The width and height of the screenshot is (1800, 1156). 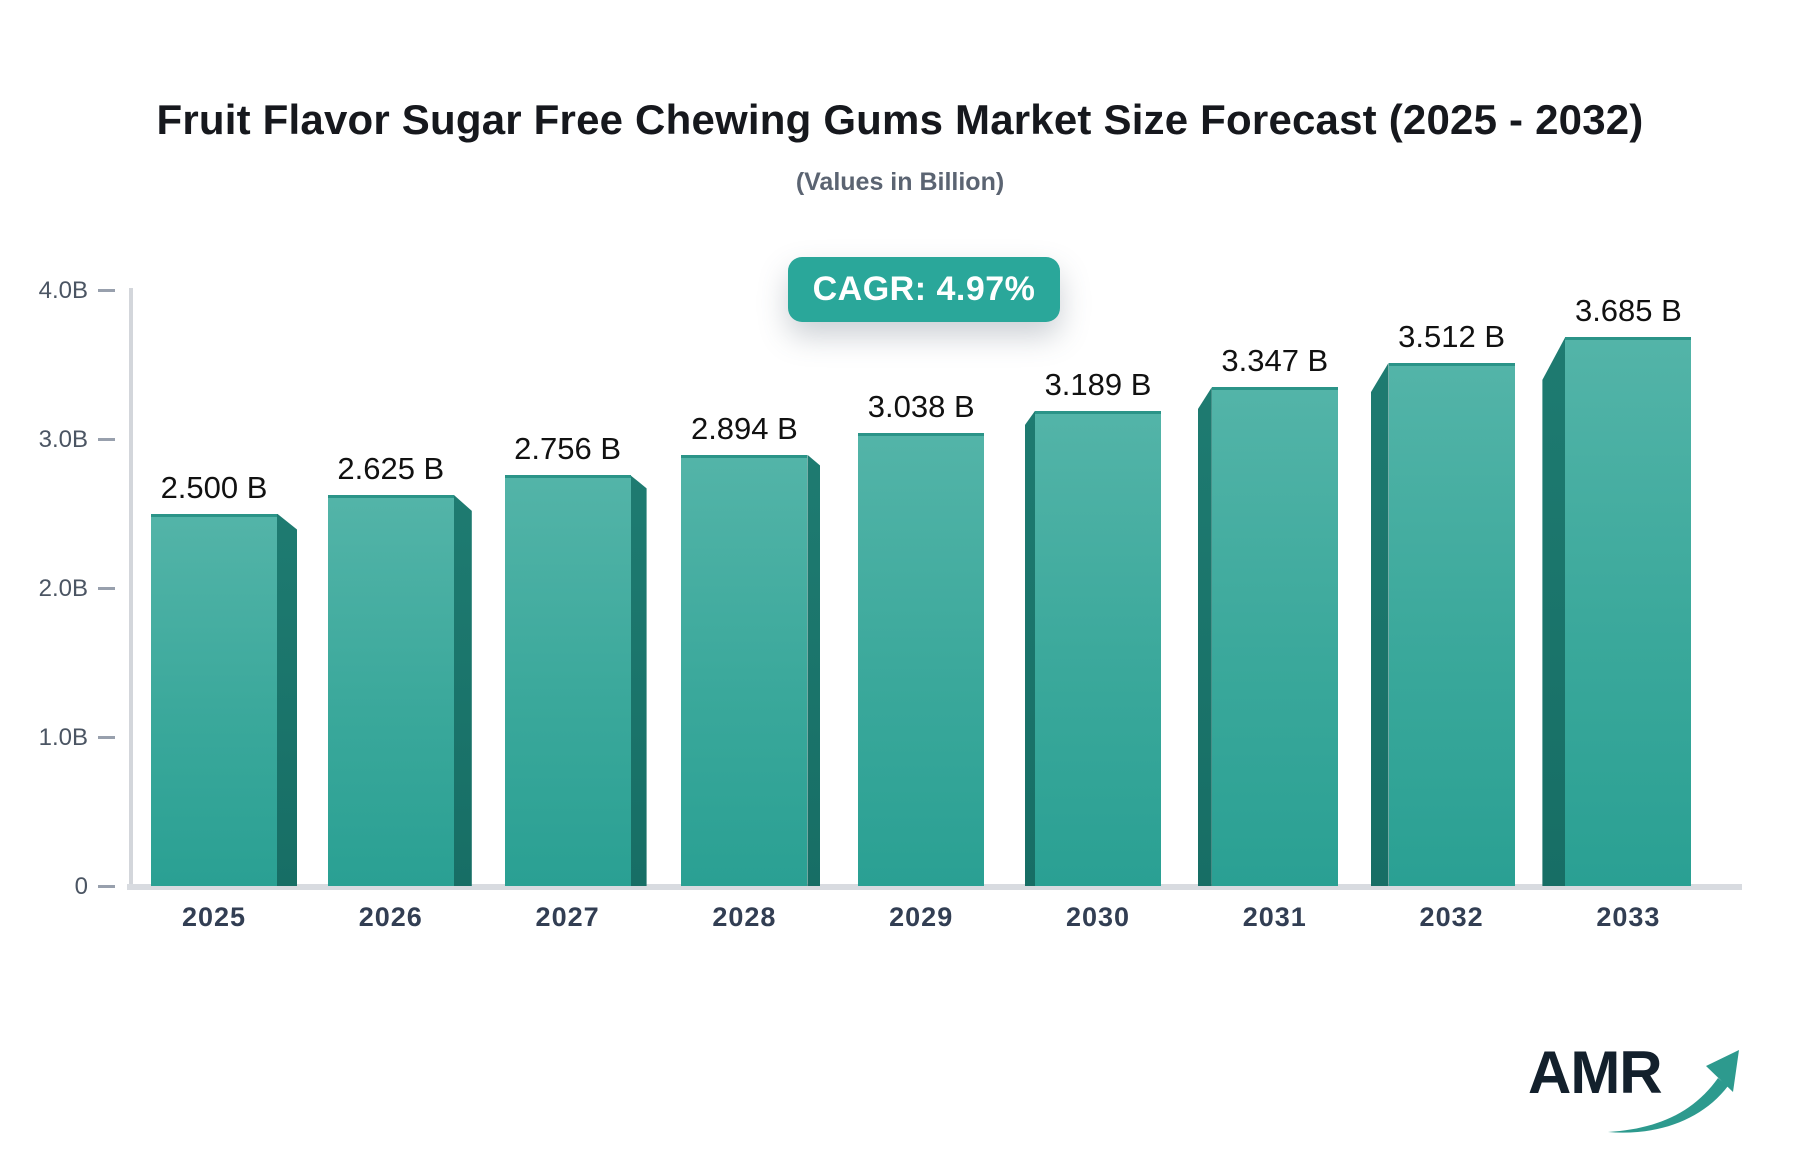 What do you see at coordinates (1274, 636) in the screenshot?
I see `bar-2031` at bounding box center [1274, 636].